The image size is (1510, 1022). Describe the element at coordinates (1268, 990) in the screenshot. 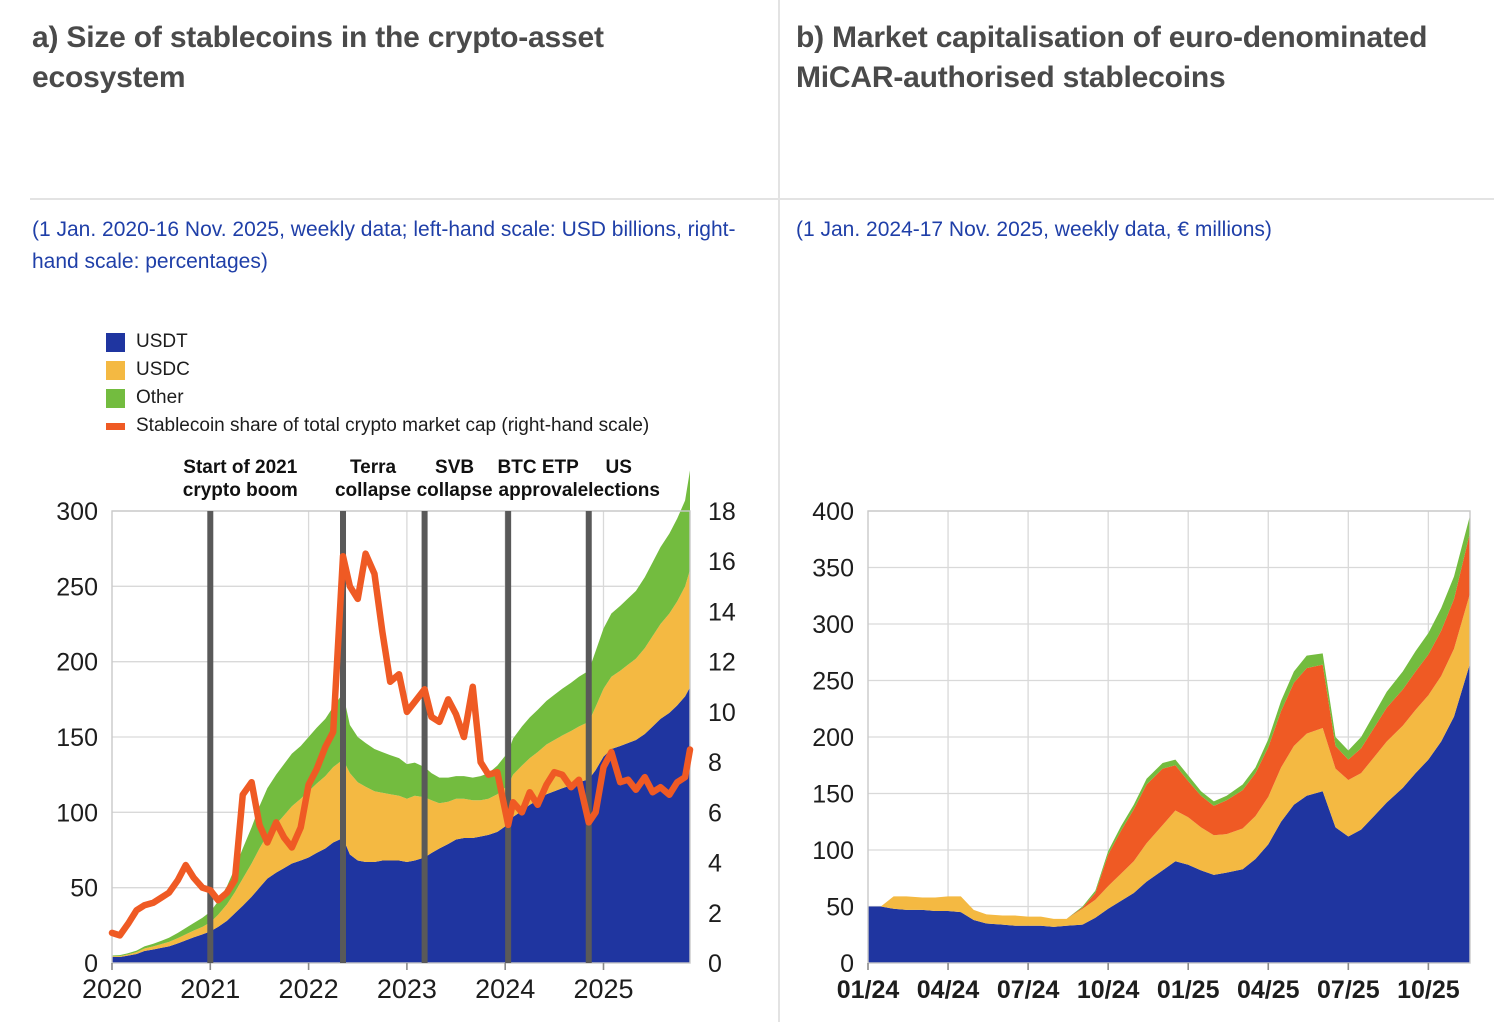

I see `svg-text: 04/25` at that location.